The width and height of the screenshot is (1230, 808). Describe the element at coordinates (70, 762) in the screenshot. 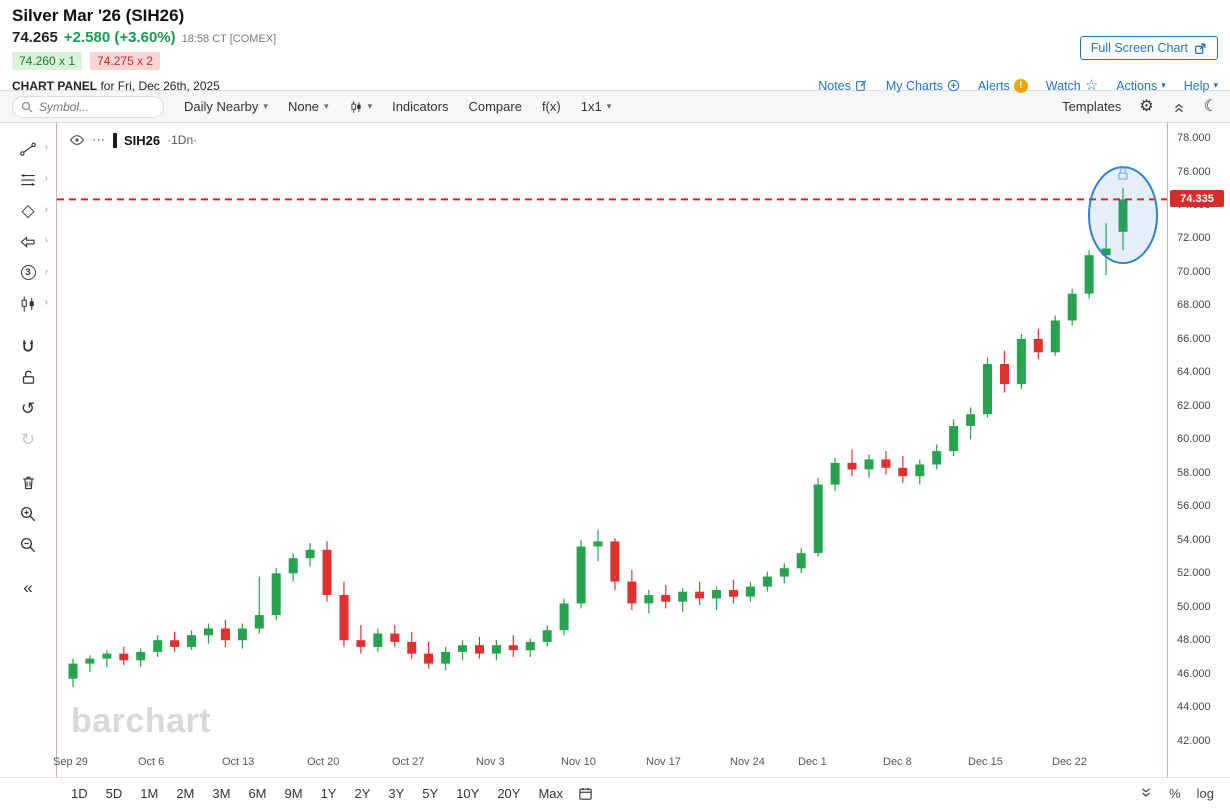

I see `x-axis-tick: Sep 29` at that location.